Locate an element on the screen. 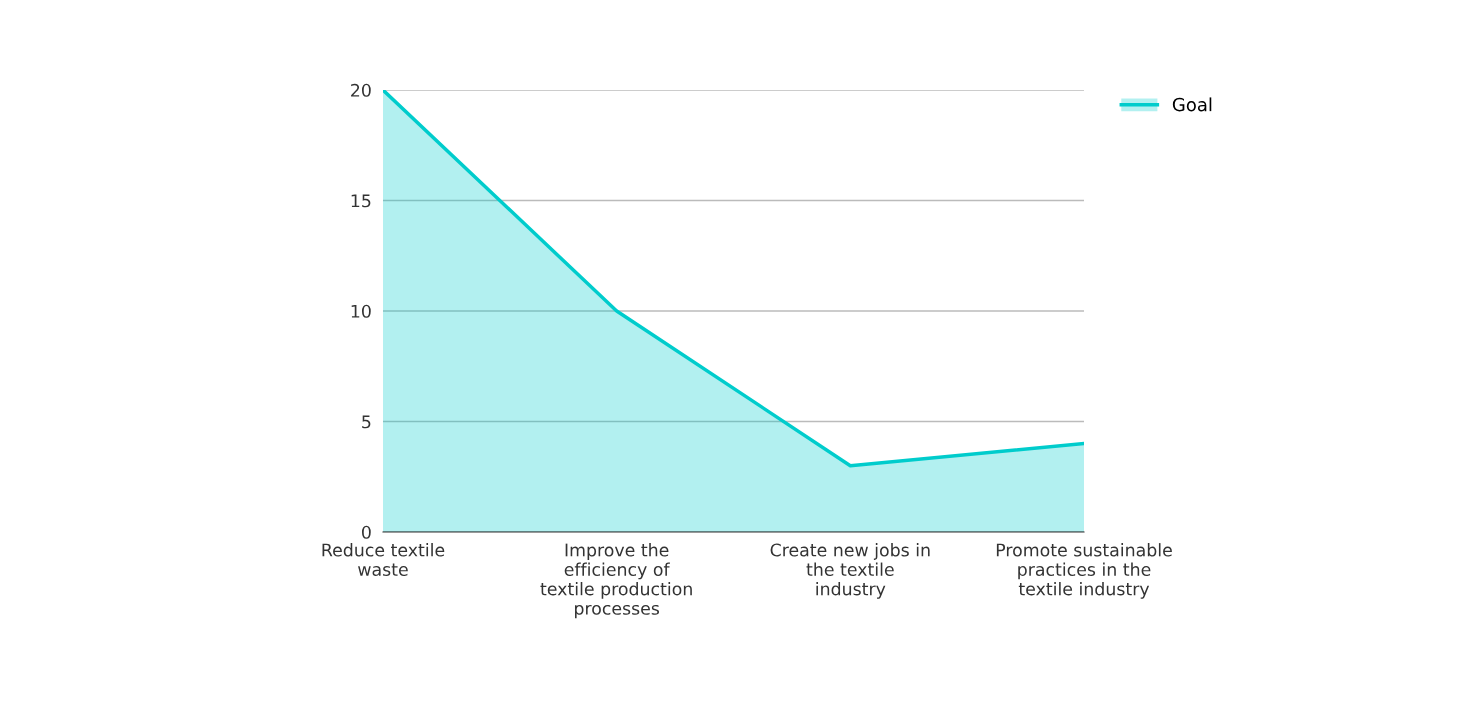  x-tick-label: Promote sustainable practices in the textile industry is located at coordinates (1084, 571).